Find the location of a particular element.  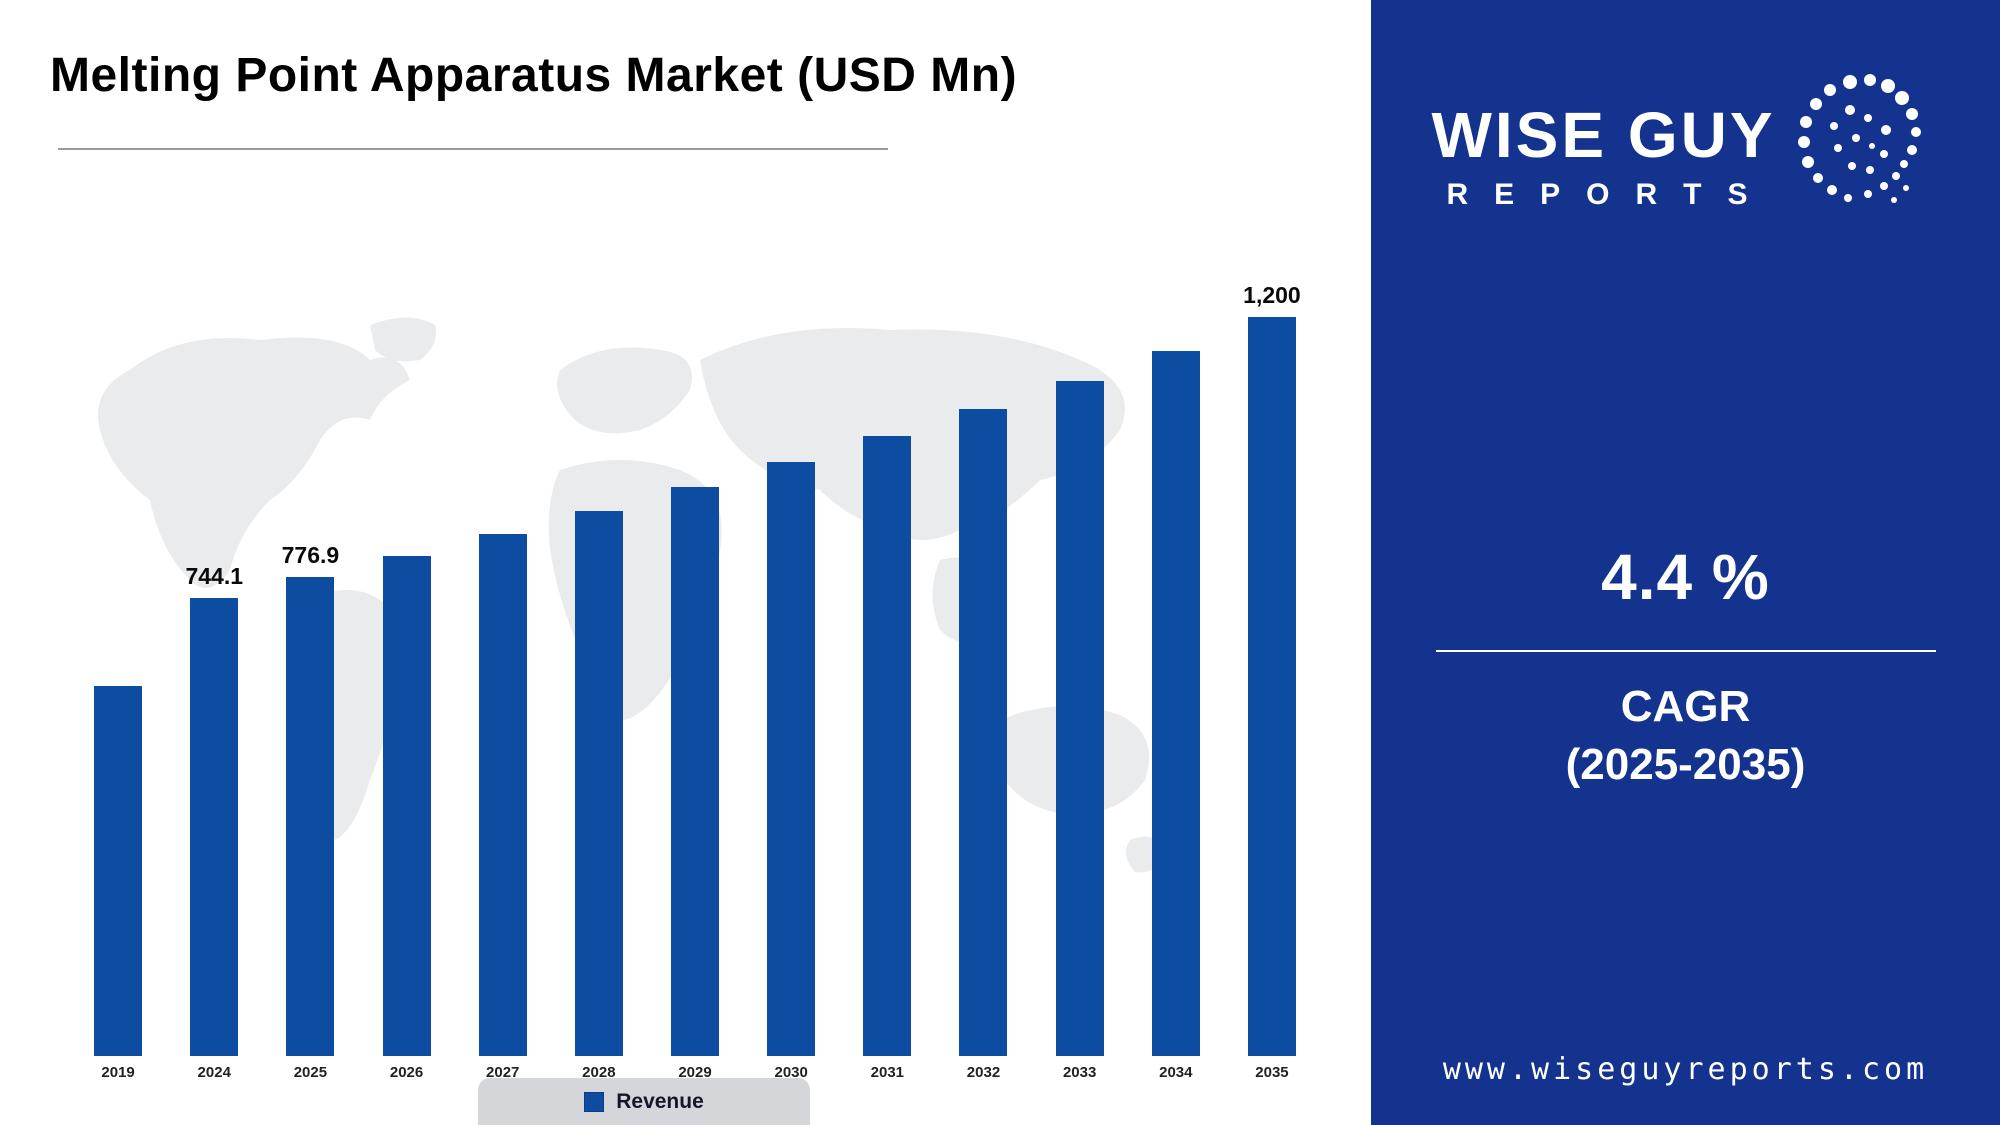

logo: WISE GUY REPORTS is located at coordinates (1685, 150).